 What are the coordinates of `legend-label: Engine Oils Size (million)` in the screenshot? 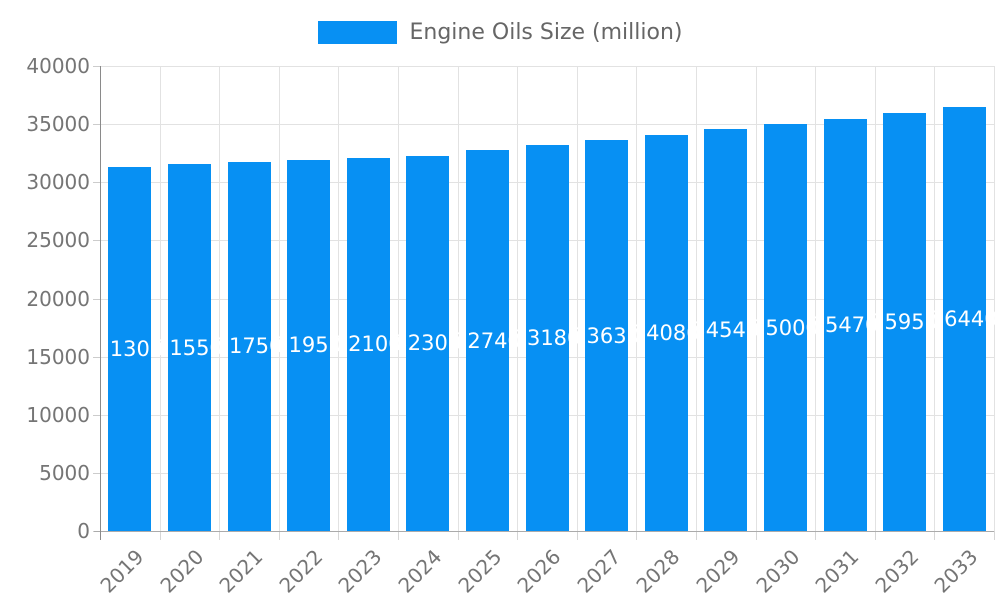 It's located at (546, 32).